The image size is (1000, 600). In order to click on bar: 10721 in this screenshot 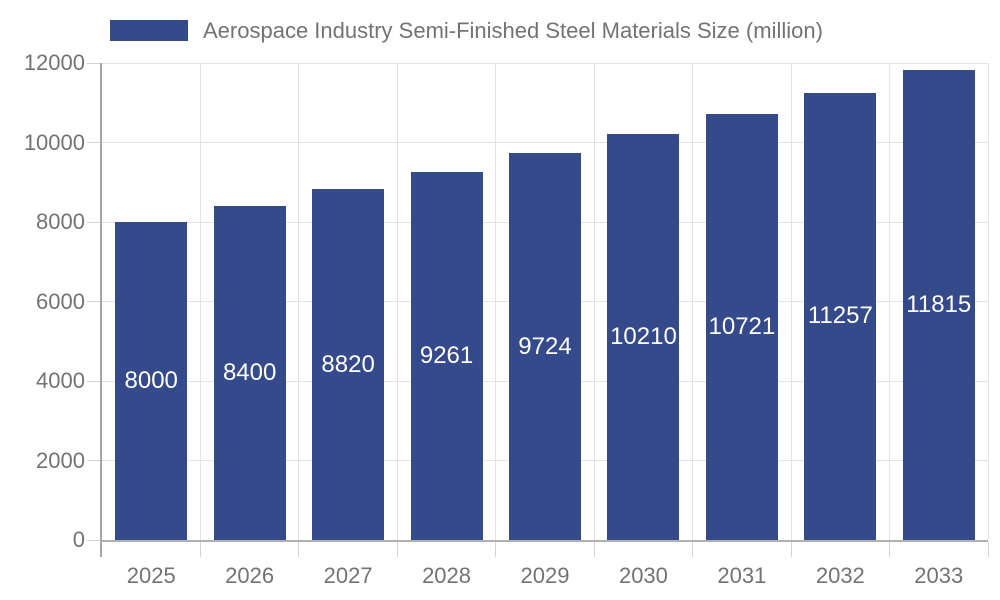, I will do `click(741, 326)`.